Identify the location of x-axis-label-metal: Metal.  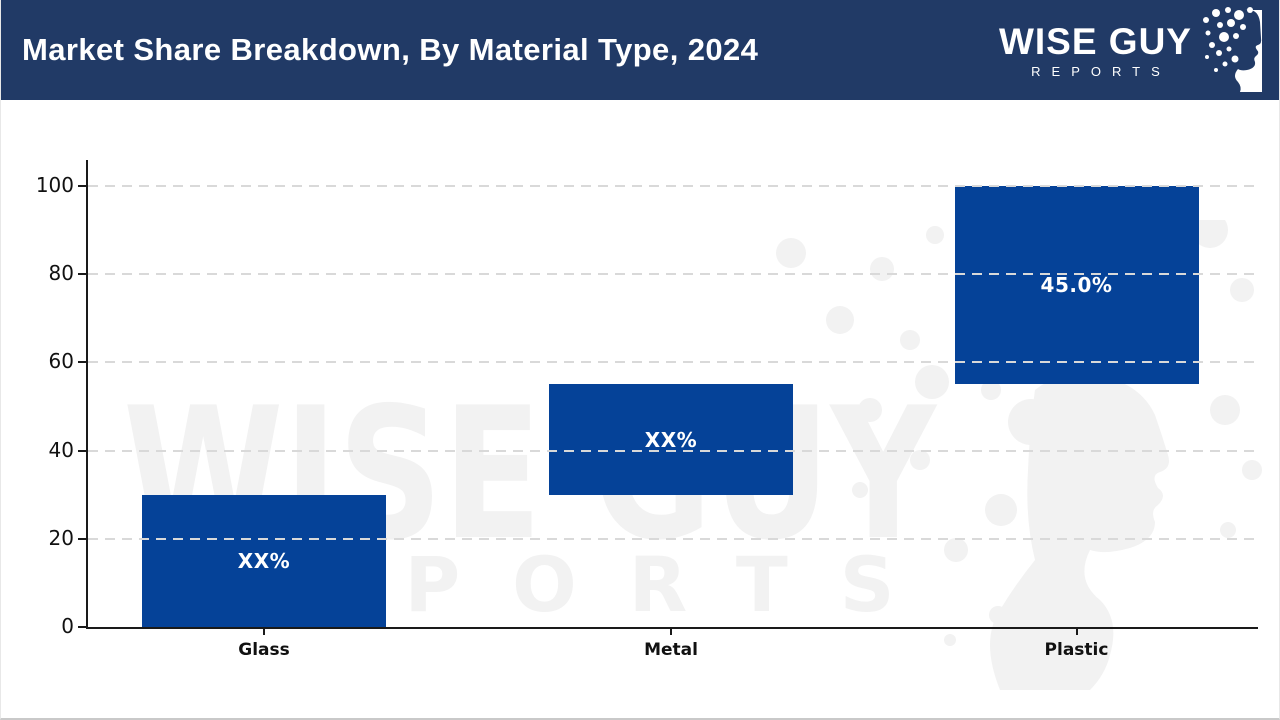
(671, 650).